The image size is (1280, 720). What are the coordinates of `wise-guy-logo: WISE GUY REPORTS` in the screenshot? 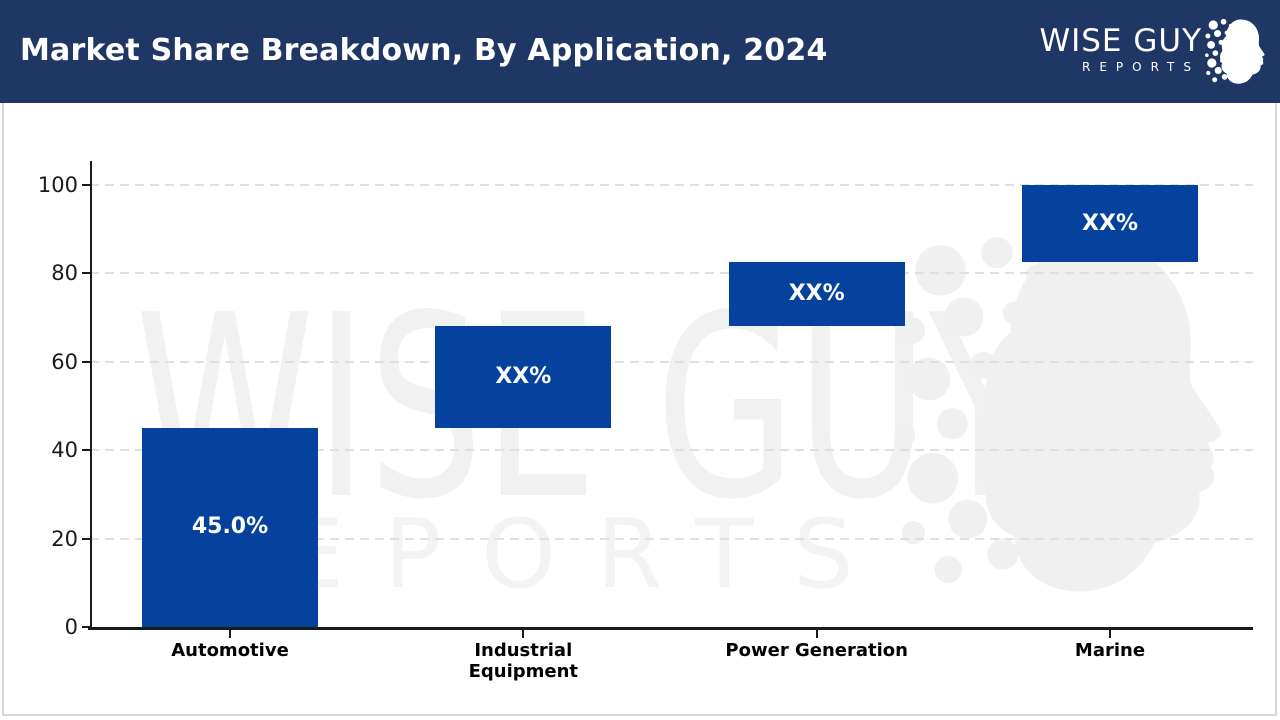 It's located at (1143, 52).